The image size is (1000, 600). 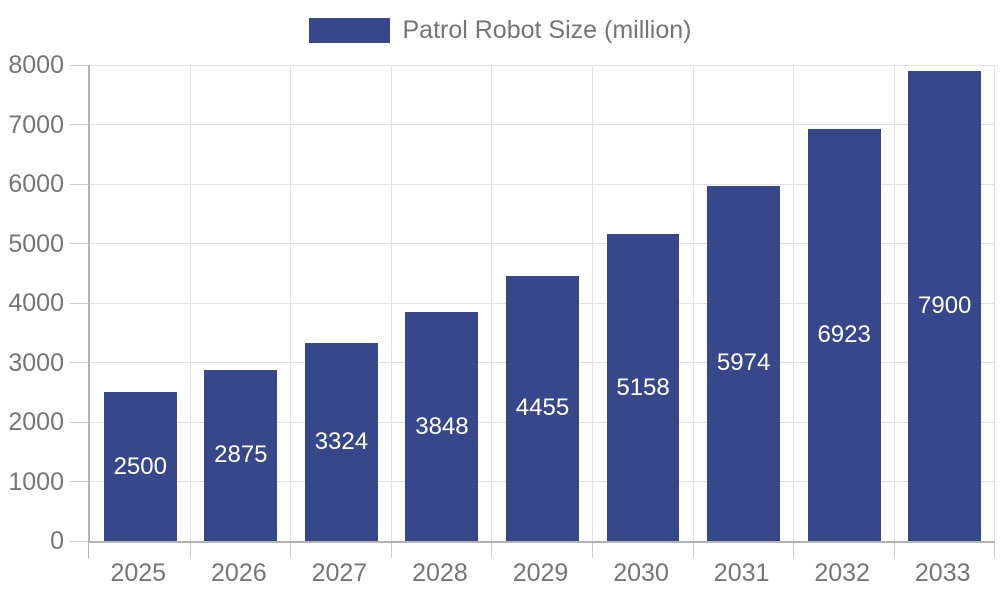 I want to click on bar-2027: 3324, so click(x=341, y=442).